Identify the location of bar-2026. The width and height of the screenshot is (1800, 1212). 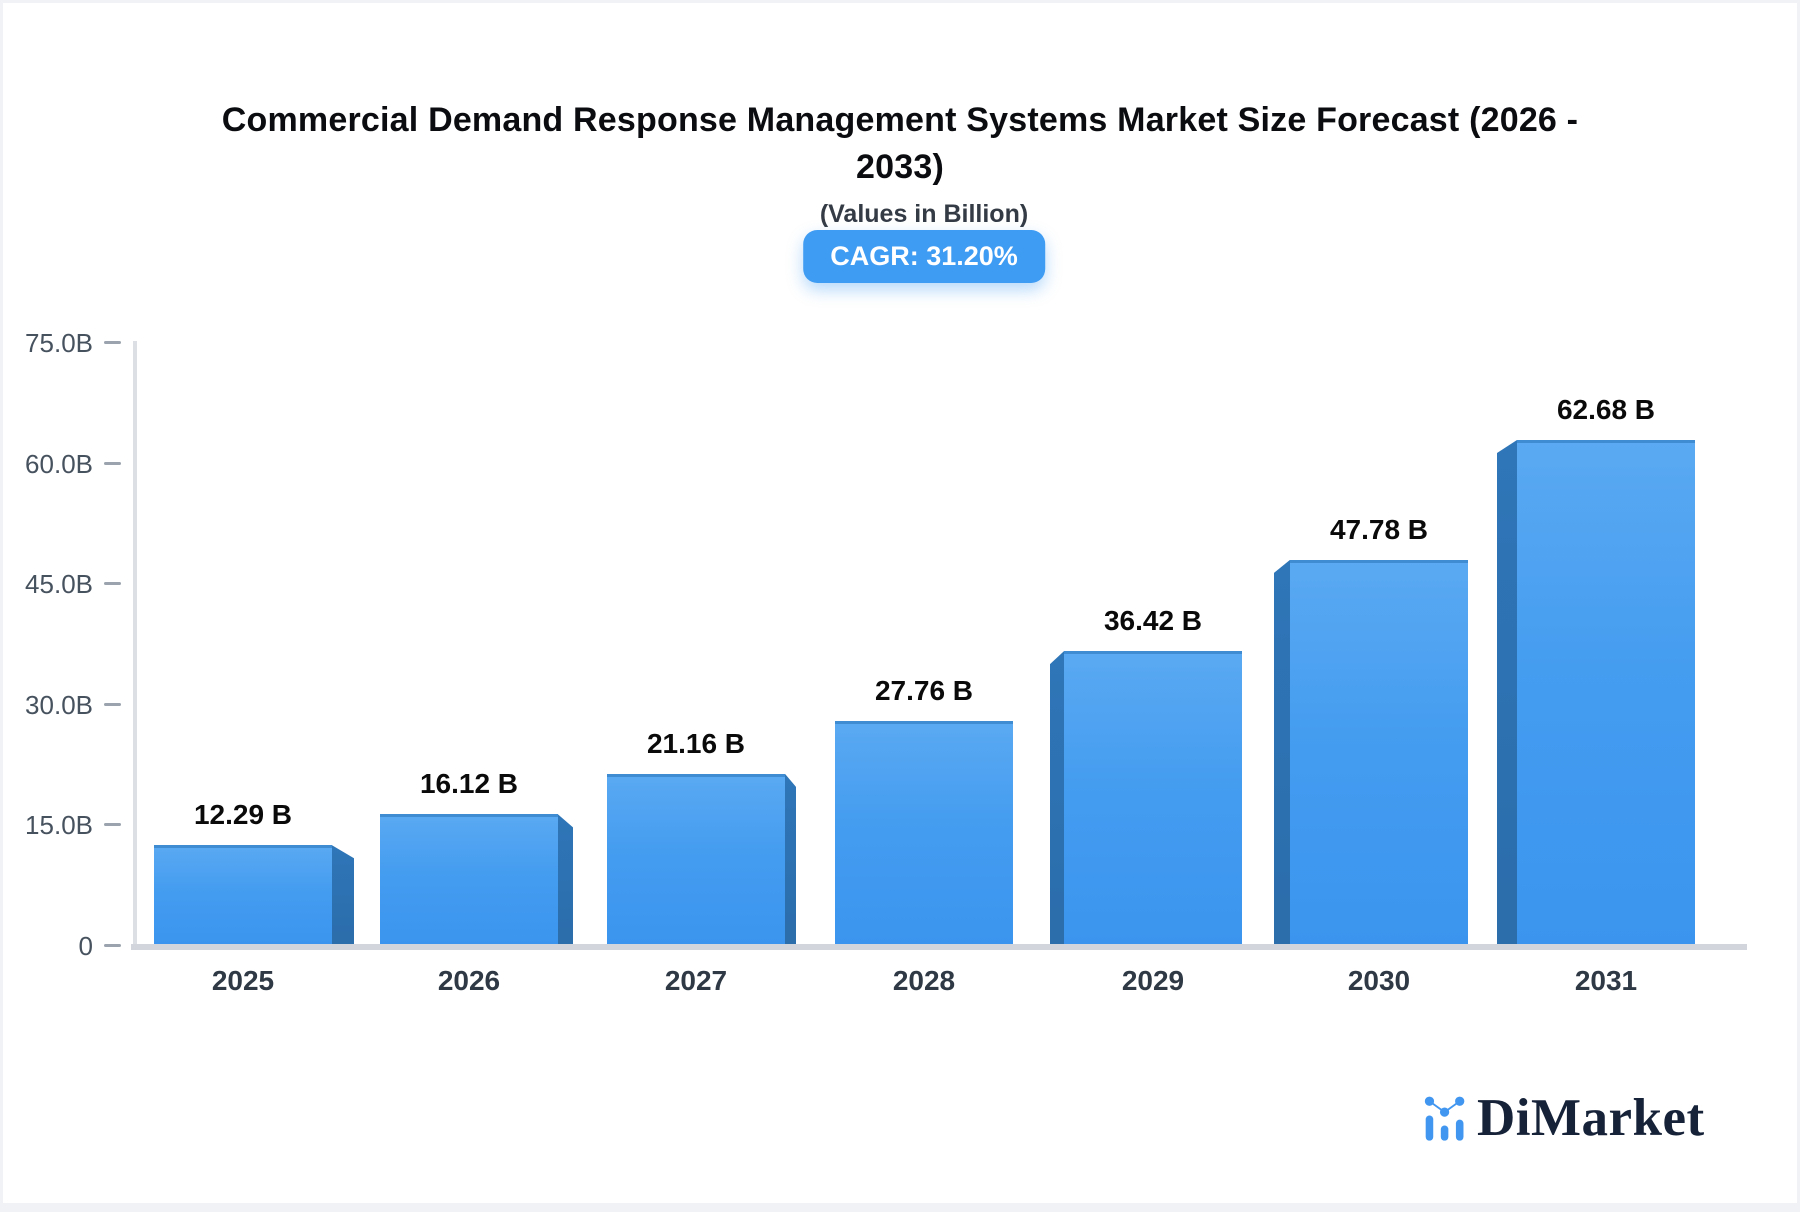
(469, 879).